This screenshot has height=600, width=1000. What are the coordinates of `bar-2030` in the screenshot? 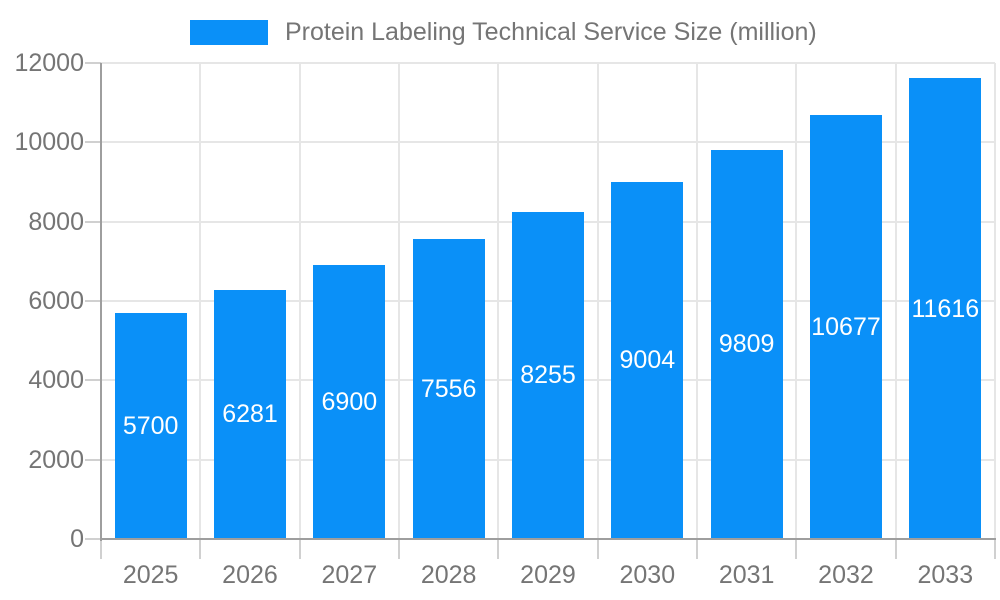 It's located at (647, 360).